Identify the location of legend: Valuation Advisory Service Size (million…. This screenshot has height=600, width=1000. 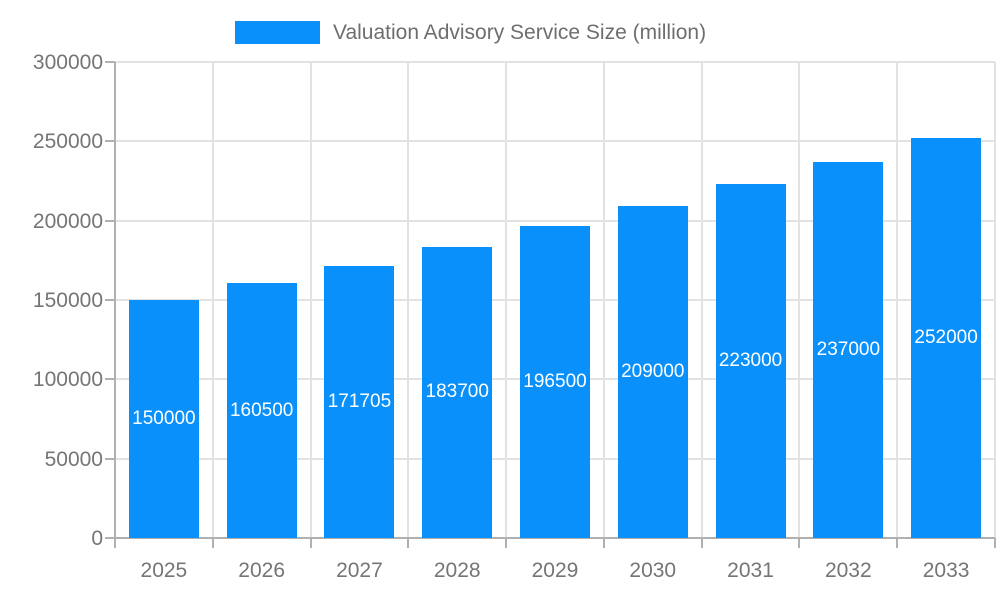
(470, 32).